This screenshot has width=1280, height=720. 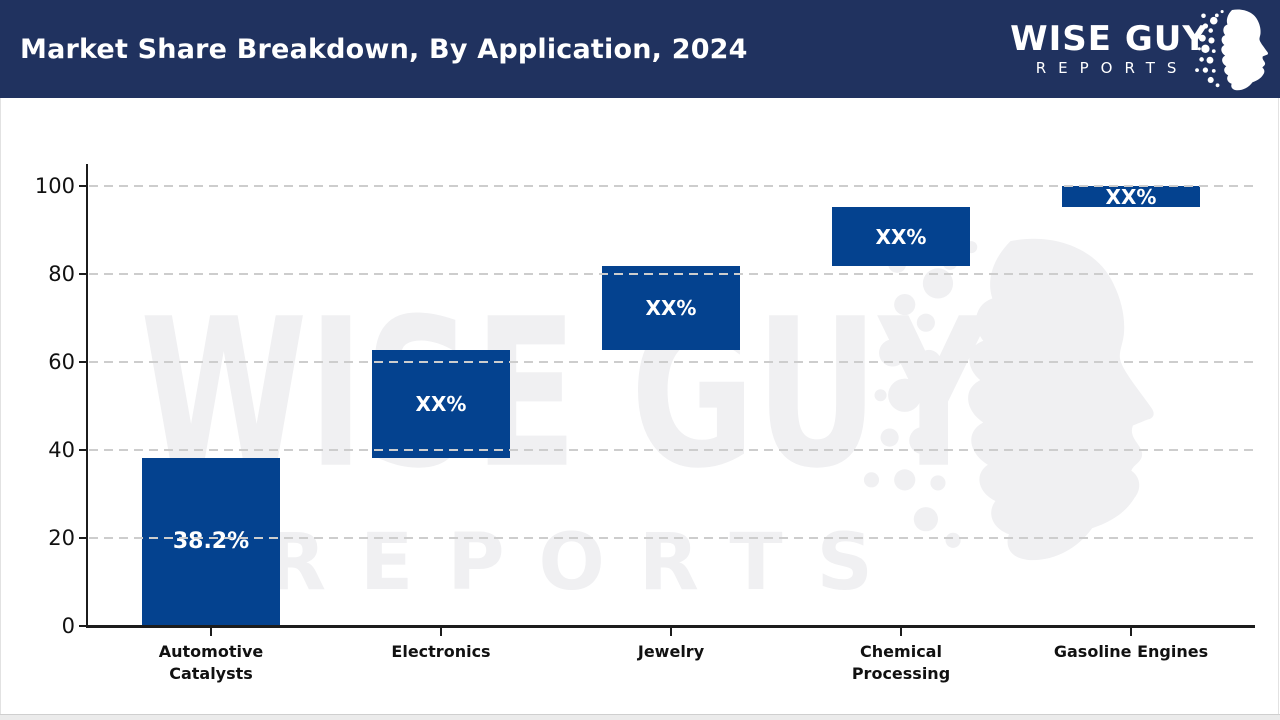 What do you see at coordinates (1008, 399) in the screenshot?
I see `watermark-head-icon` at bounding box center [1008, 399].